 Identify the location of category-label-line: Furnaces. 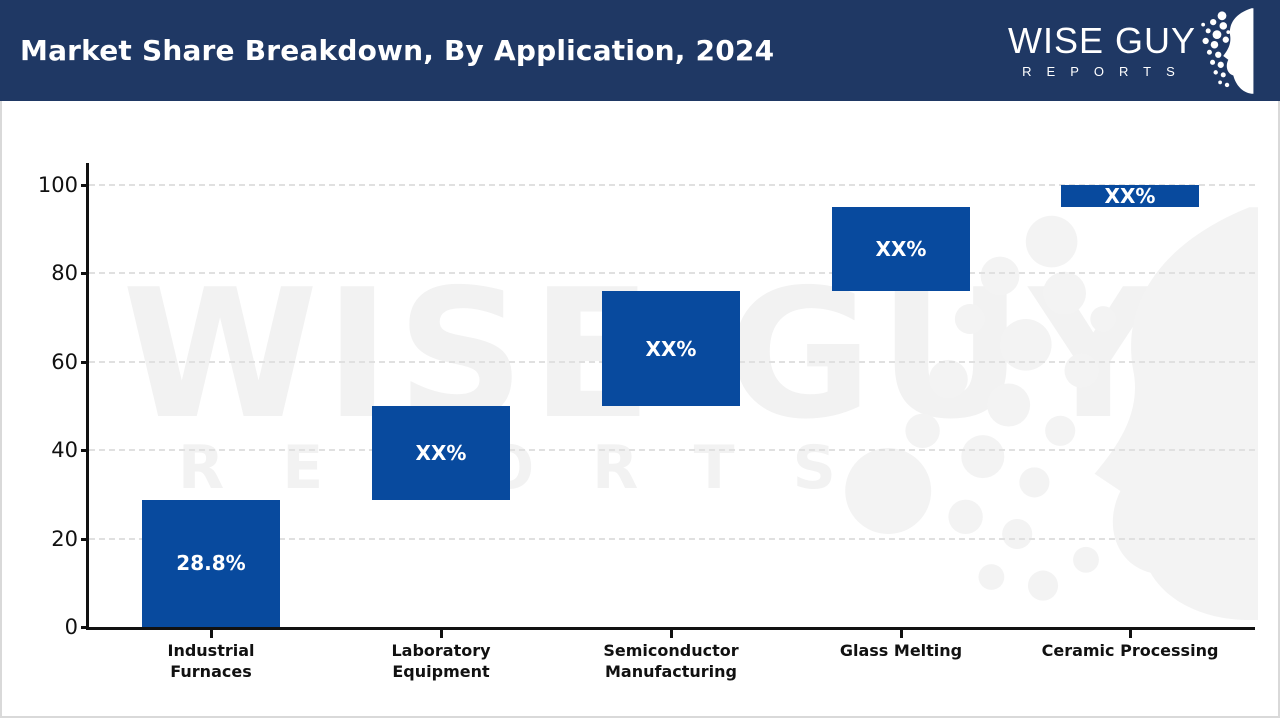
(211, 671).